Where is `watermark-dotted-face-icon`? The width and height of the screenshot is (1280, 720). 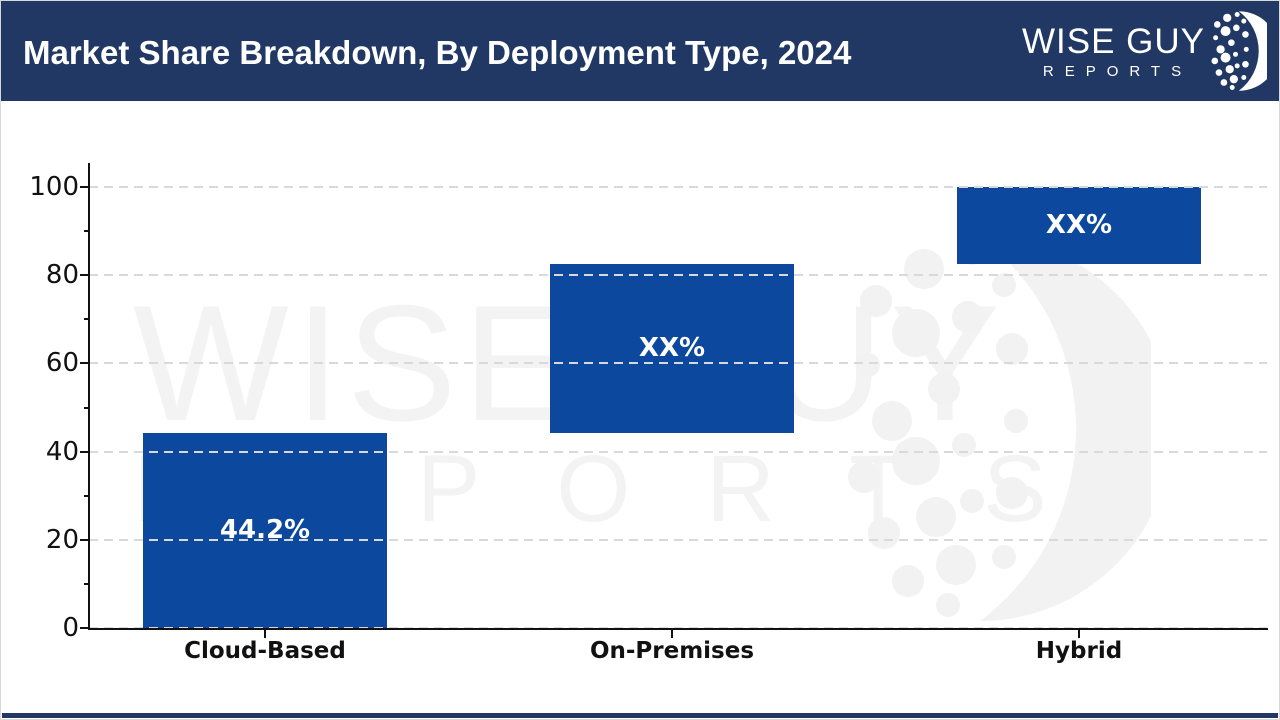
watermark-dotted-face-icon is located at coordinates (999, 429).